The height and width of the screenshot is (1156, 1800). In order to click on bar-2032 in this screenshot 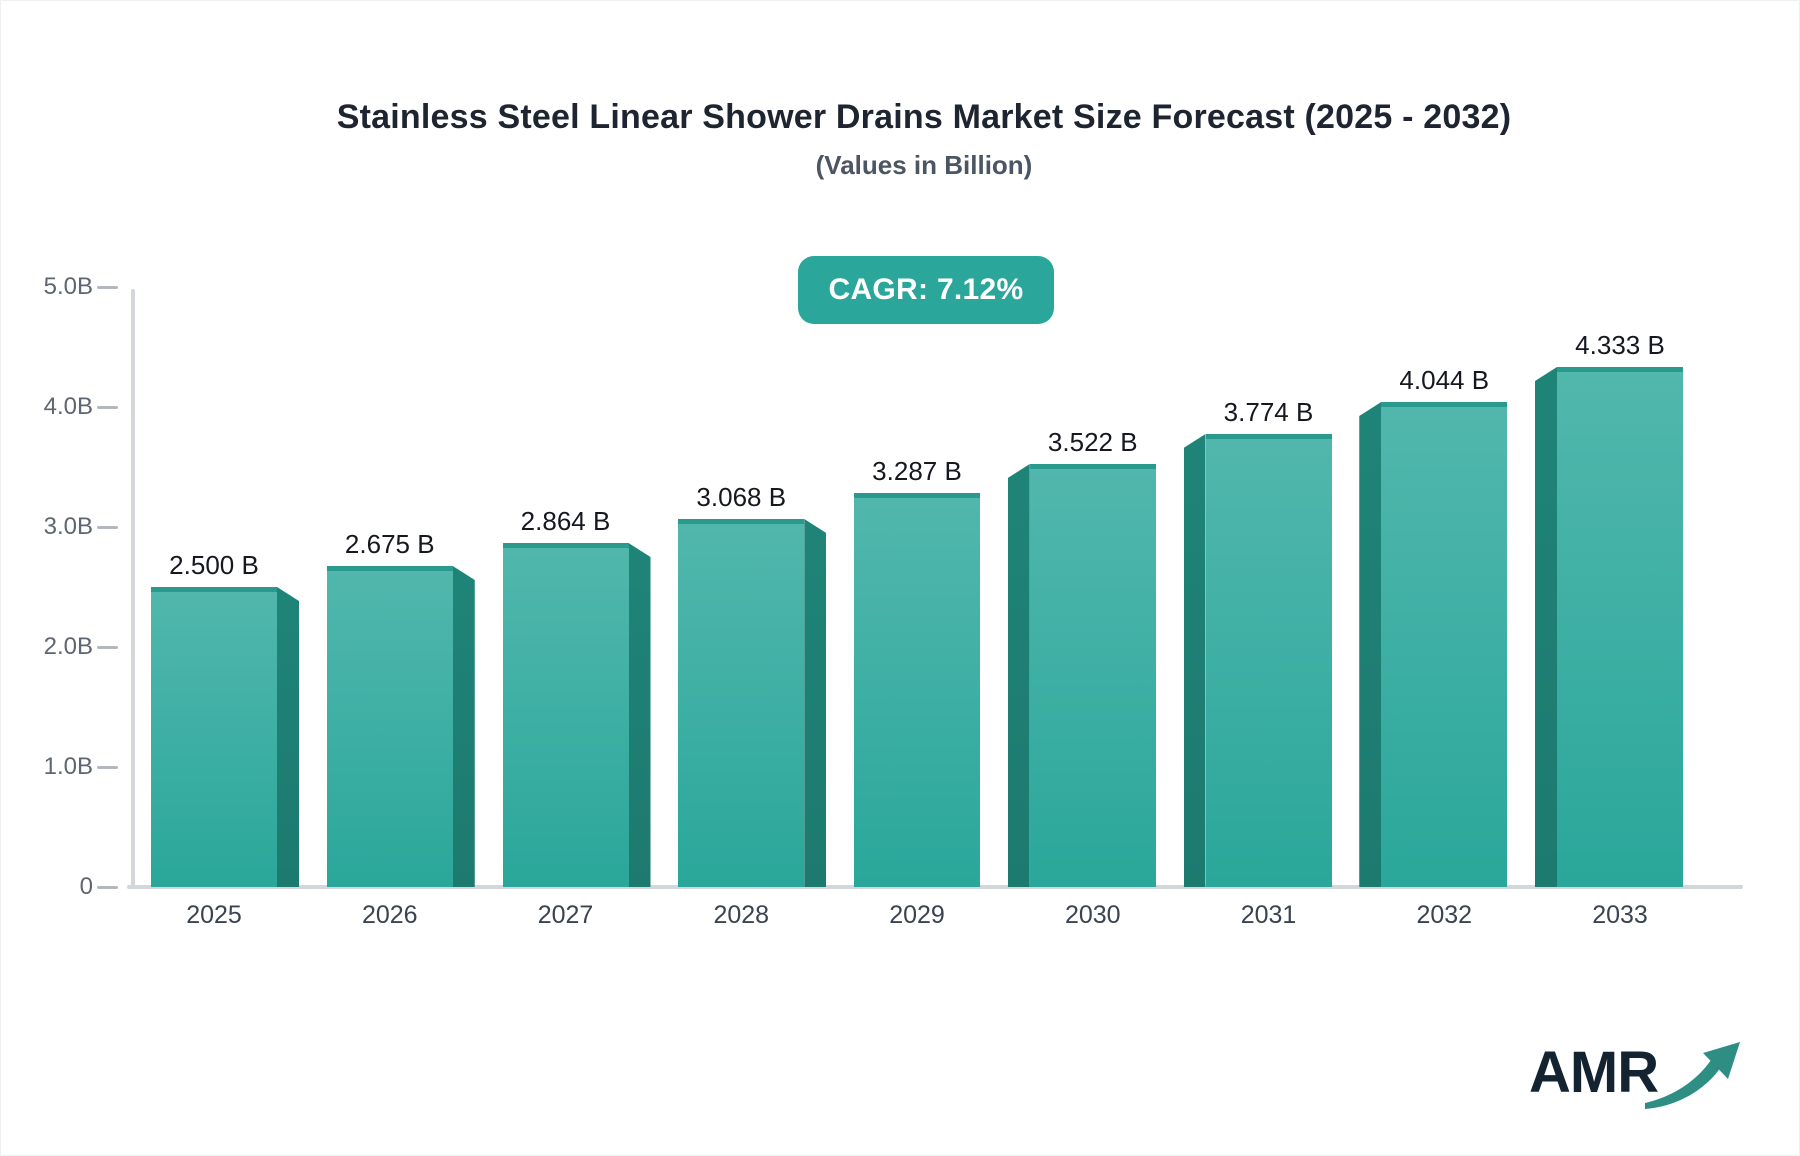, I will do `click(1444, 644)`.